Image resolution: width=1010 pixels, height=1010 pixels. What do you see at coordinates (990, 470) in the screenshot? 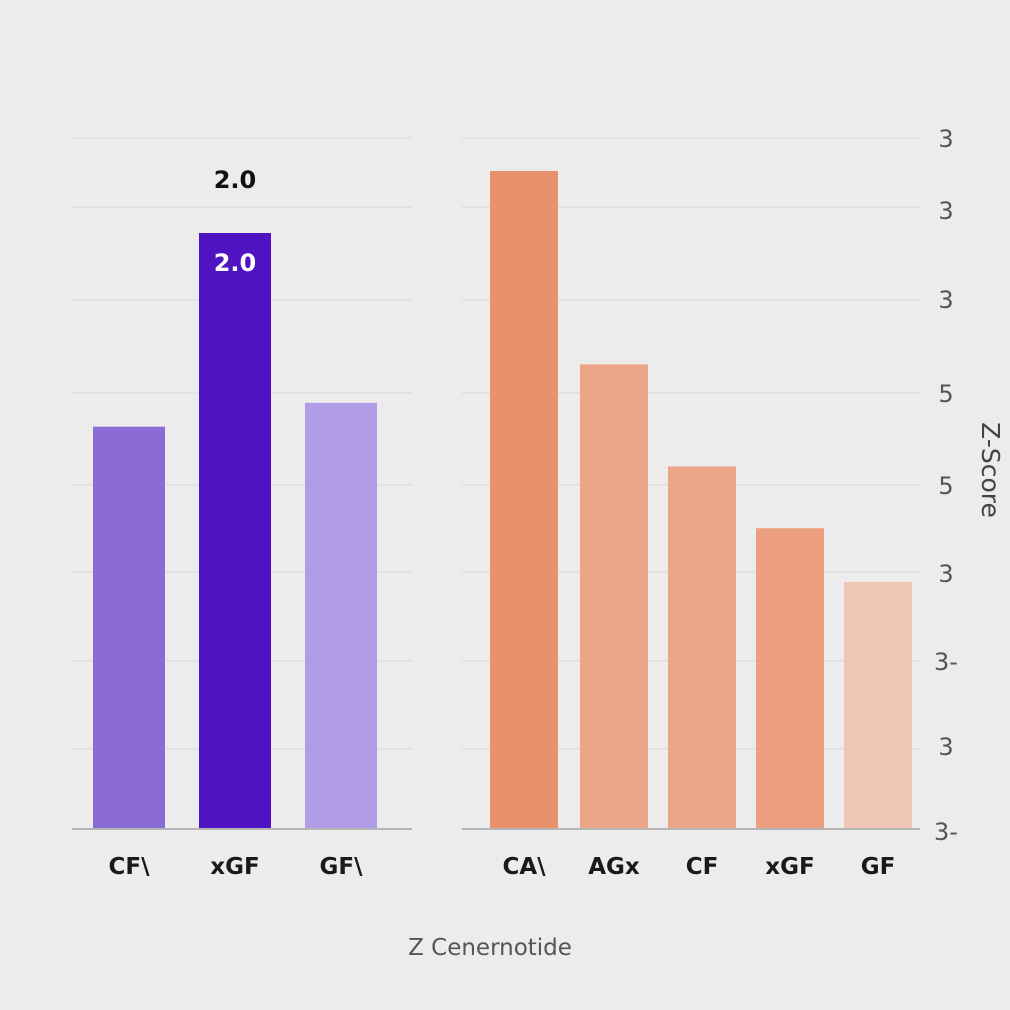
I see `y-axis-title: Z-Score` at bounding box center [990, 470].